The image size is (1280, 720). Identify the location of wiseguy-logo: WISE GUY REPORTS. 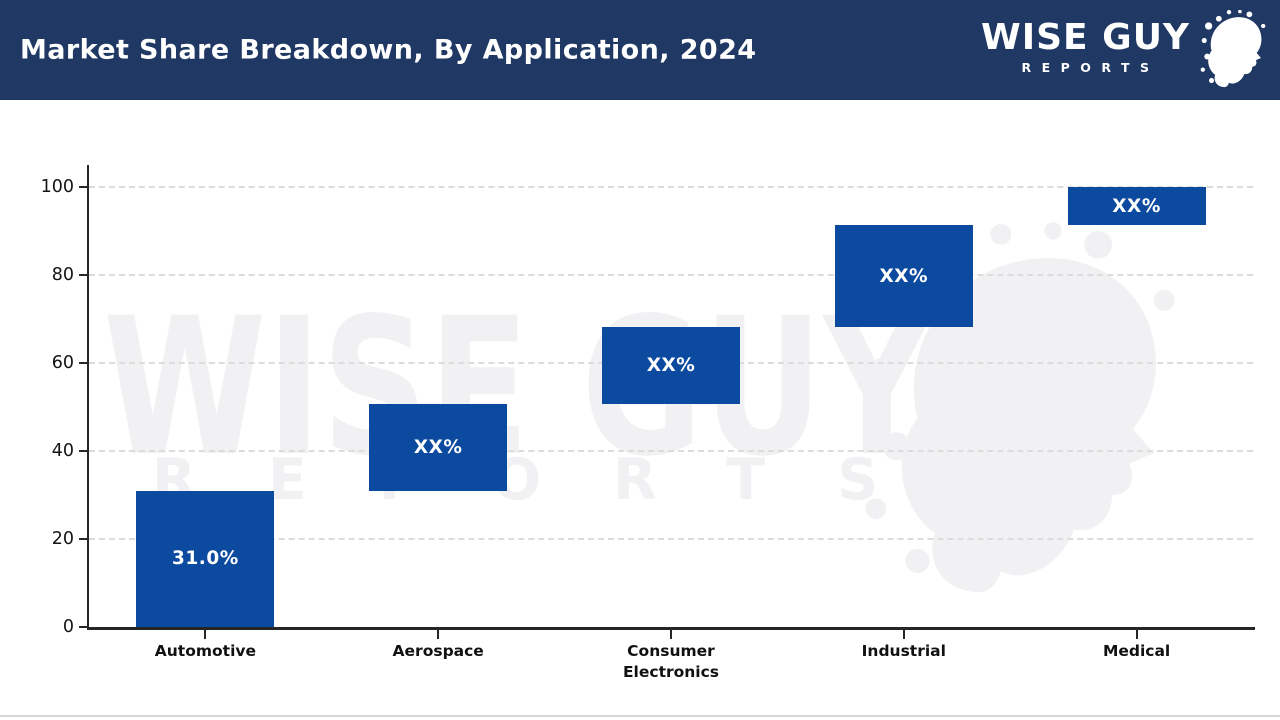
(1125, 50).